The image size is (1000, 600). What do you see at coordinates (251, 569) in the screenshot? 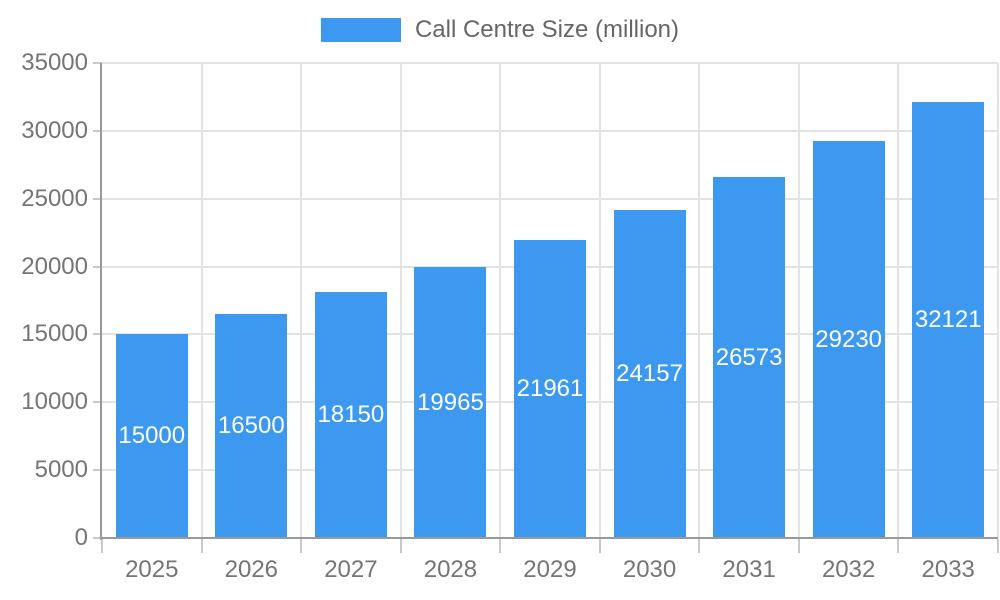
I see `x-axis-label: 2026` at bounding box center [251, 569].